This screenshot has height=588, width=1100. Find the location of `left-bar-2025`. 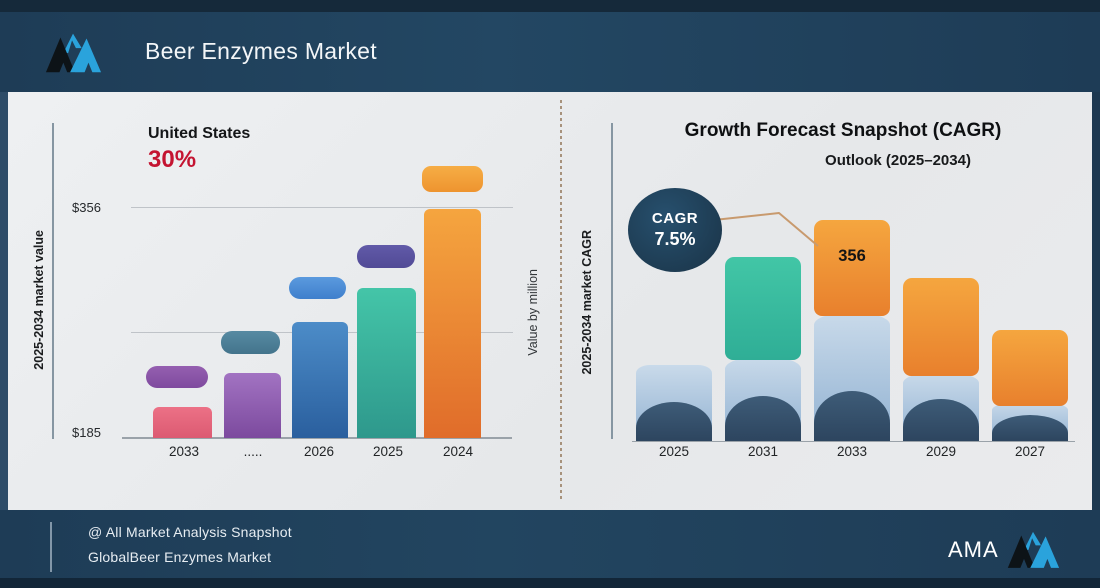

left-bar-2025 is located at coordinates (386, 363).